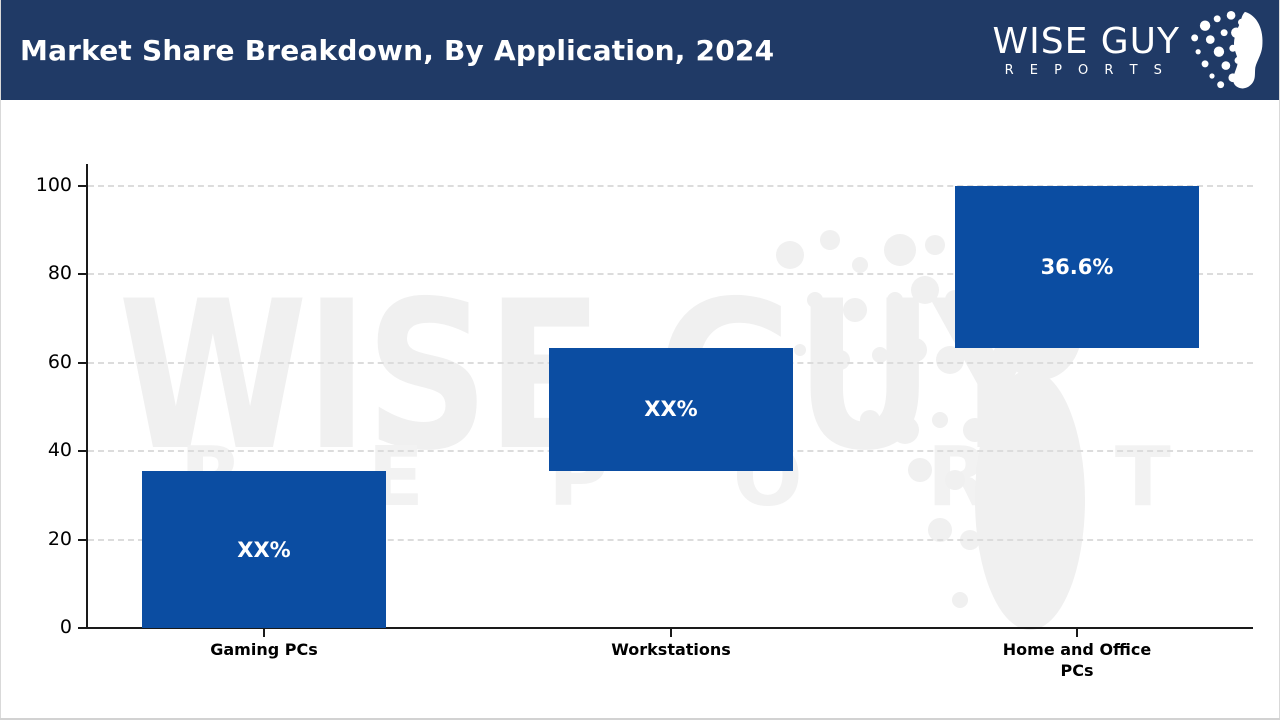 The image size is (1280, 720). What do you see at coordinates (59, 538) in the screenshot?
I see `y-tick-label: 20` at bounding box center [59, 538].